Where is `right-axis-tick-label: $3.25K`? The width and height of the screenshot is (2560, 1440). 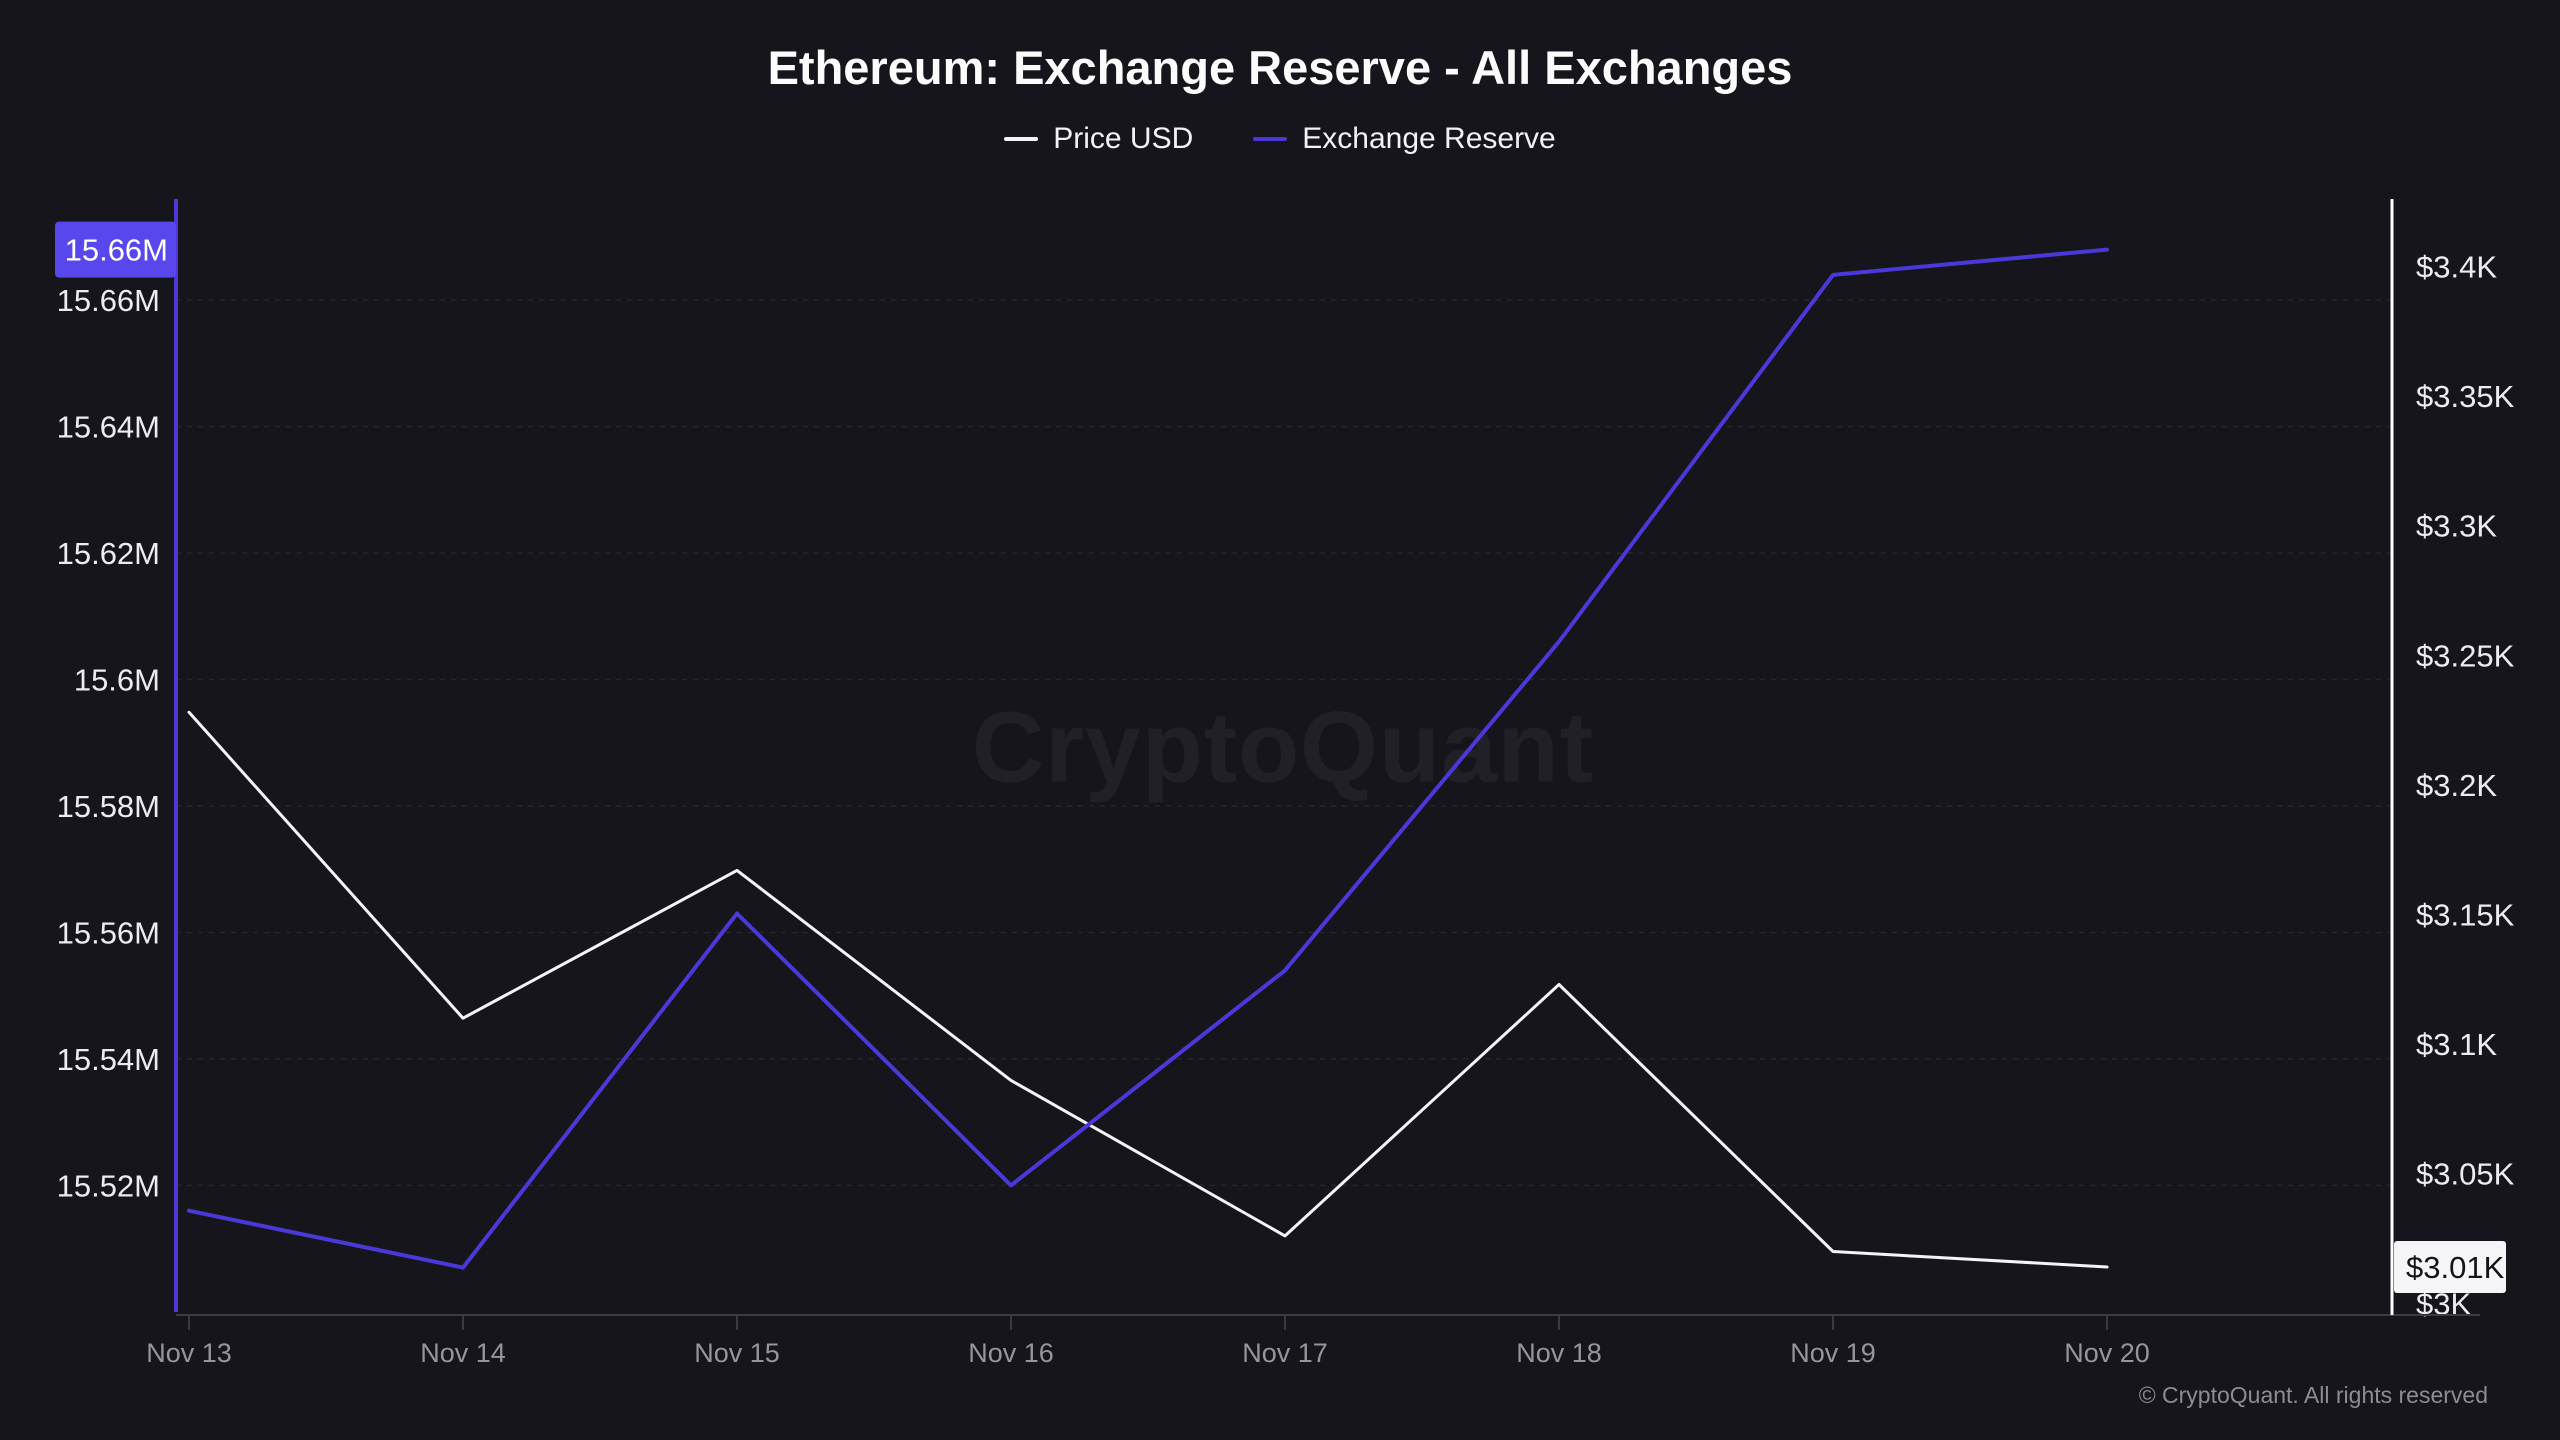 right-axis-tick-label: $3.25K is located at coordinates (2465, 655).